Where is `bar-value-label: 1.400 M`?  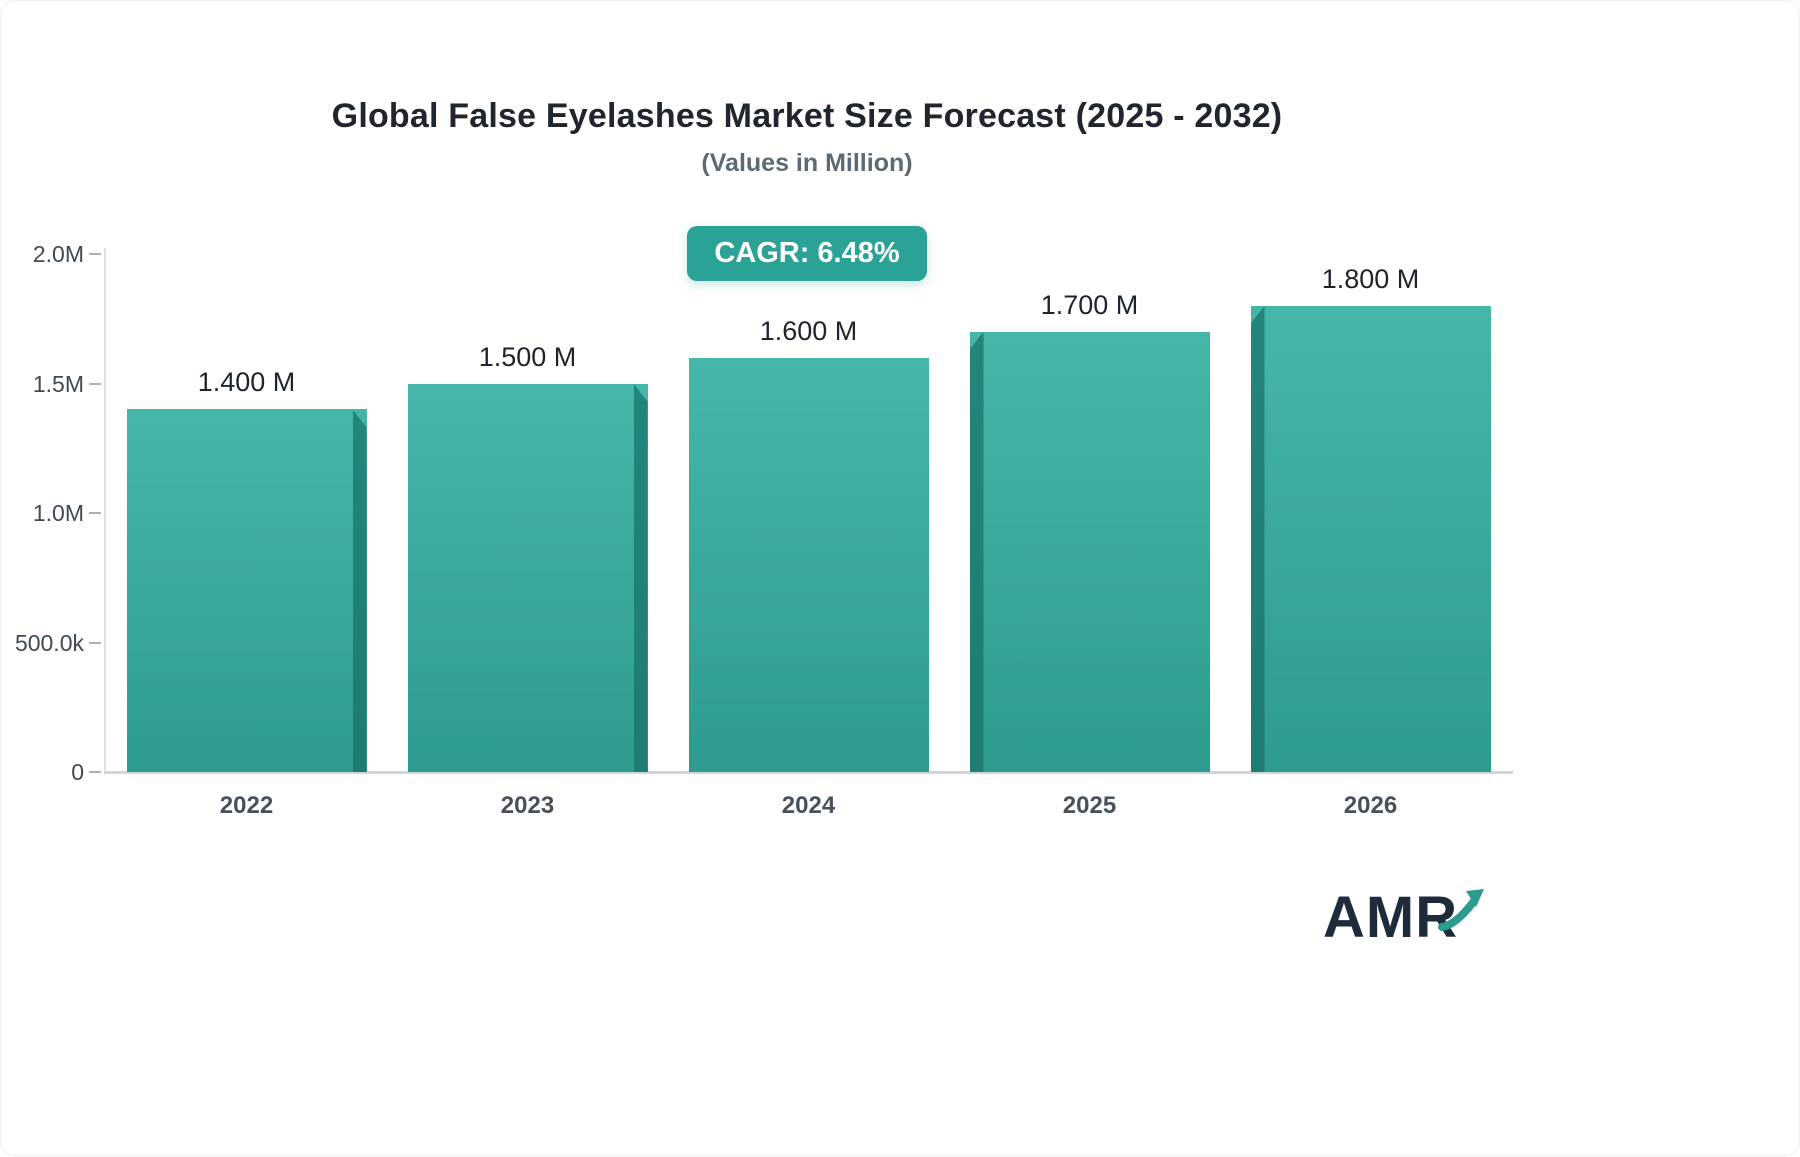 bar-value-label: 1.400 M is located at coordinates (246, 382).